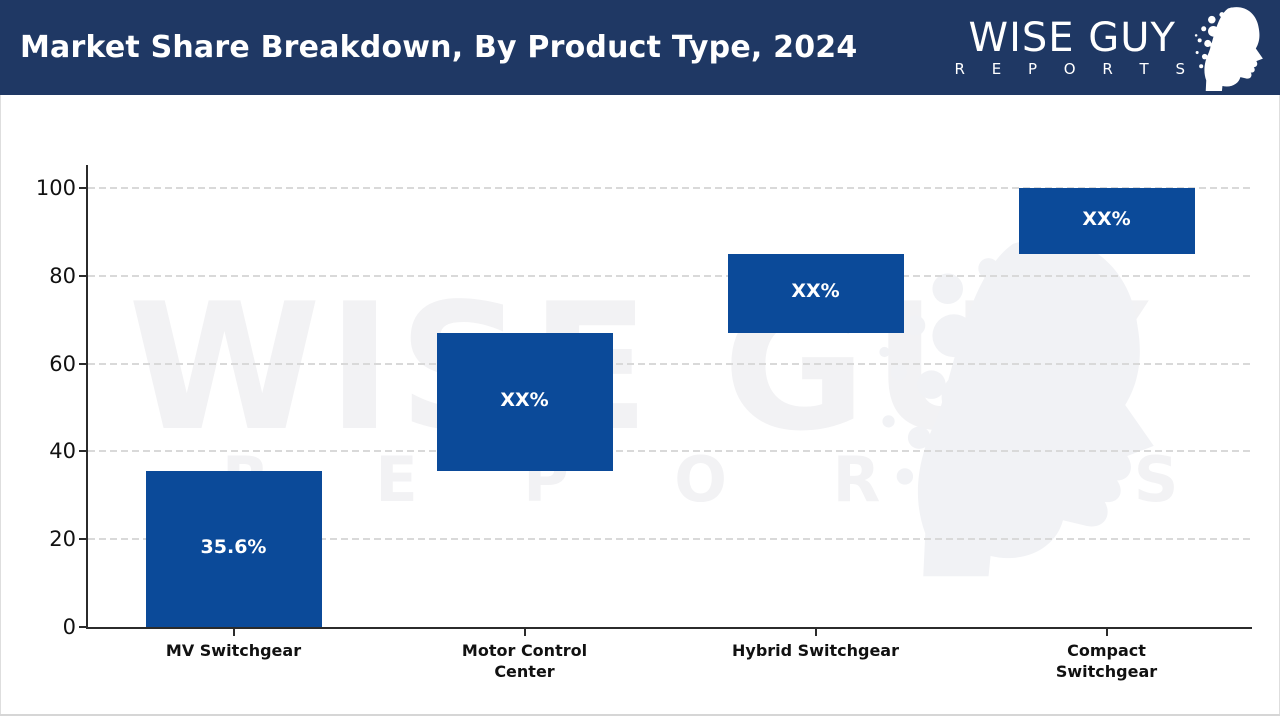 Image resolution: width=1280 pixels, height=720 pixels. I want to click on watermark-head-icon, so click(1013, 403).